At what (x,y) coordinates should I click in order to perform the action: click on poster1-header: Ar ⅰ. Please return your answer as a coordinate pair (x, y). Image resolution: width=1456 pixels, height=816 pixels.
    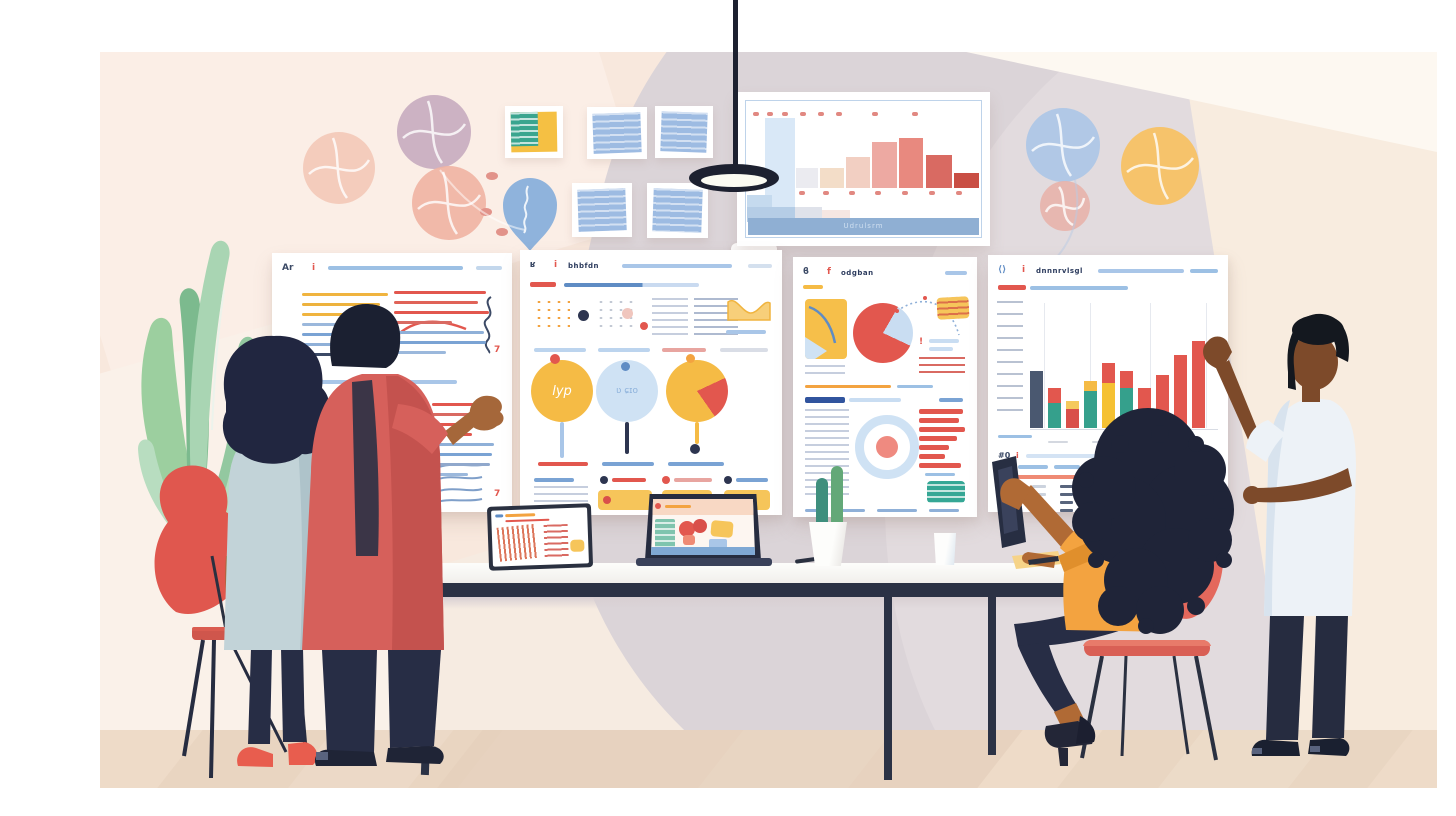
    Looking at the image, I should click on (392, 270).